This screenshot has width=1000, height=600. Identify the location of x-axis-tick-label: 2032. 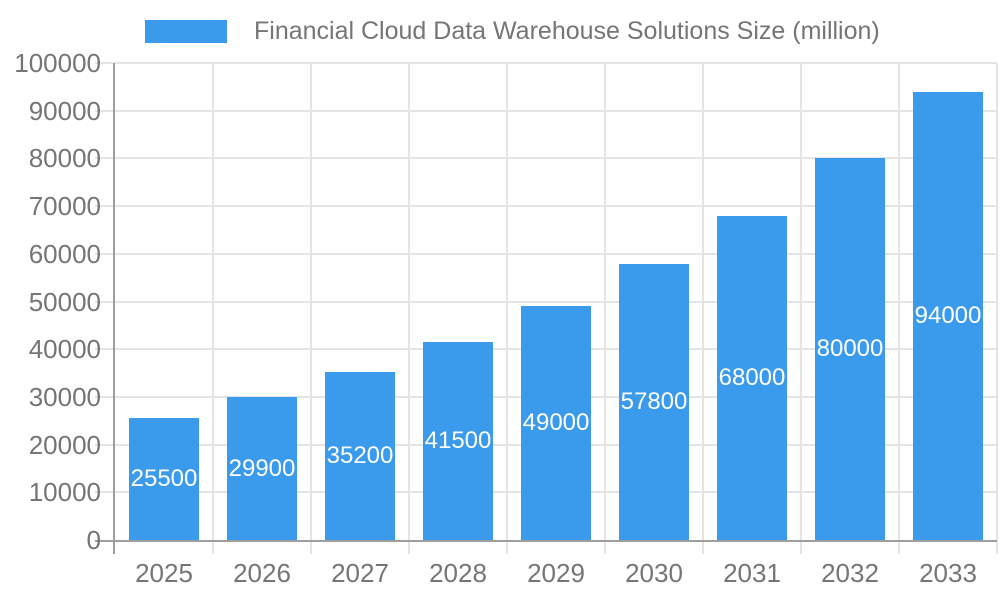
(850, 573).